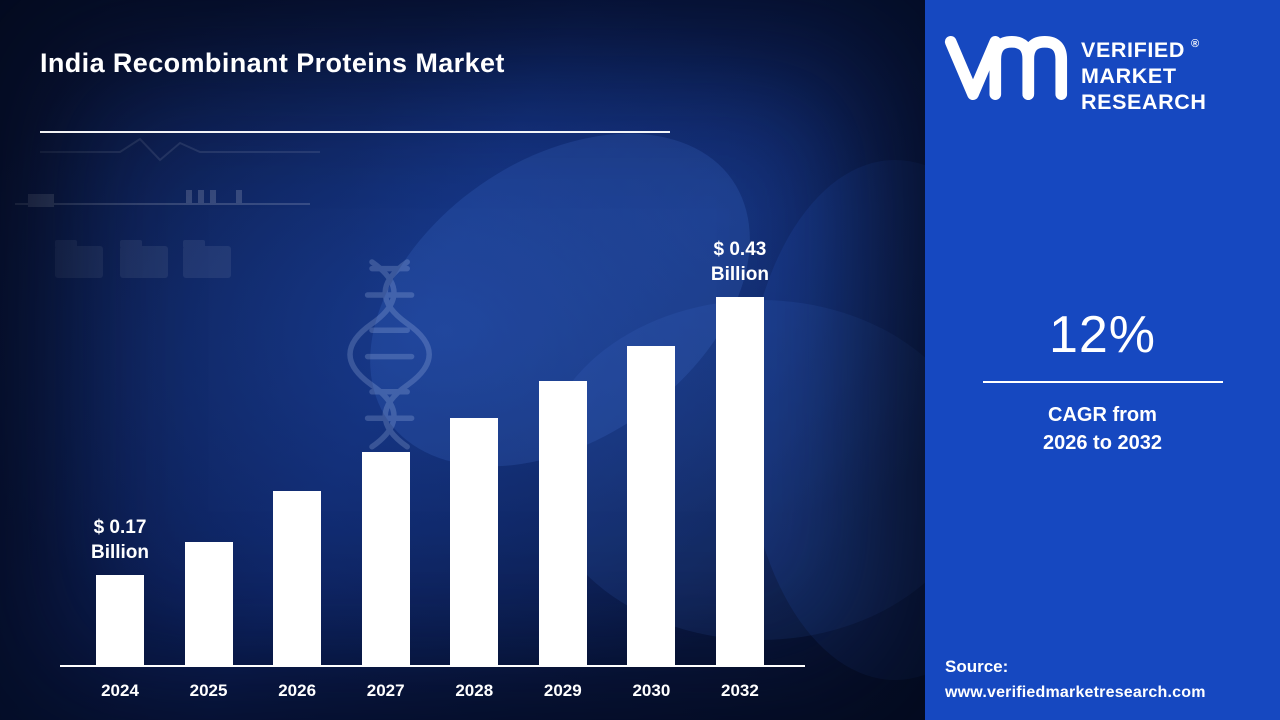 Image resolution: width=1280 pixels, height=720 pixels. What do you see at coordinates (1195, 44) in the screenshot?
I see `registered-trademark-icon: ®` at bounding box center [1195, 44].